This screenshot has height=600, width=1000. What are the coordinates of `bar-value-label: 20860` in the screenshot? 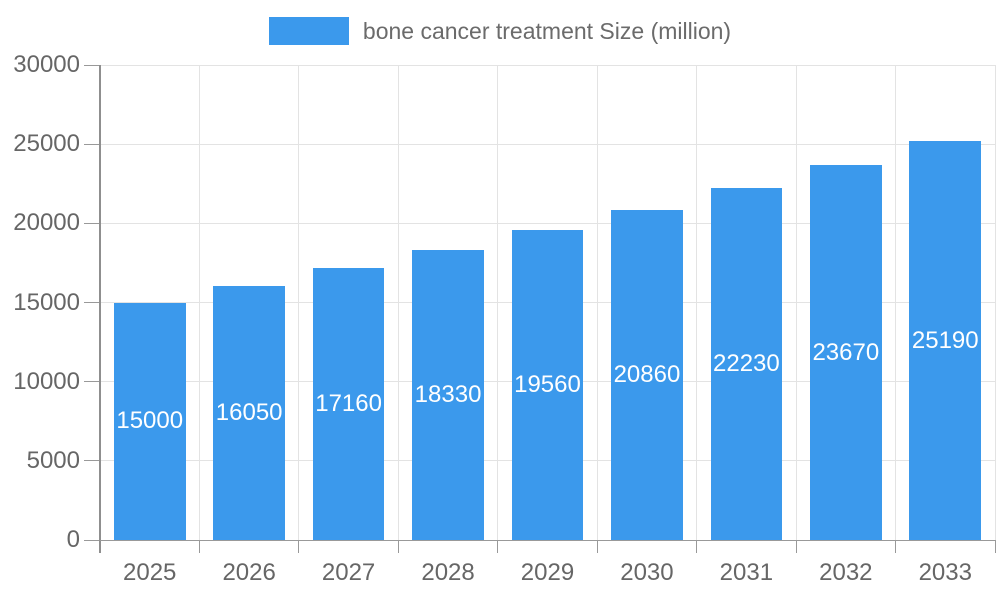 It's located at (647, 374).